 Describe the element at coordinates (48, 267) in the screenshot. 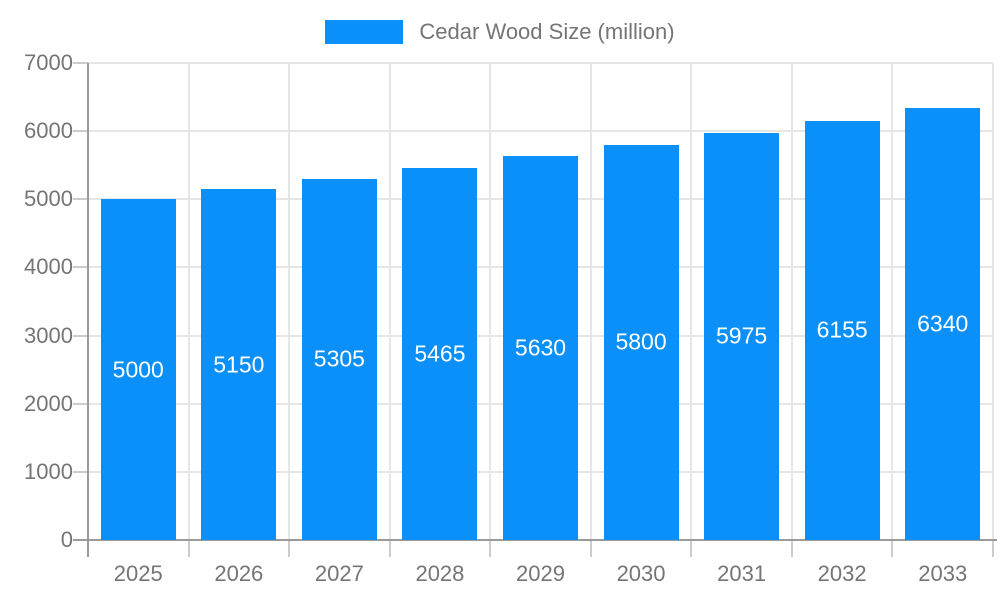

I see `y-tick-label: 4000` at that location.